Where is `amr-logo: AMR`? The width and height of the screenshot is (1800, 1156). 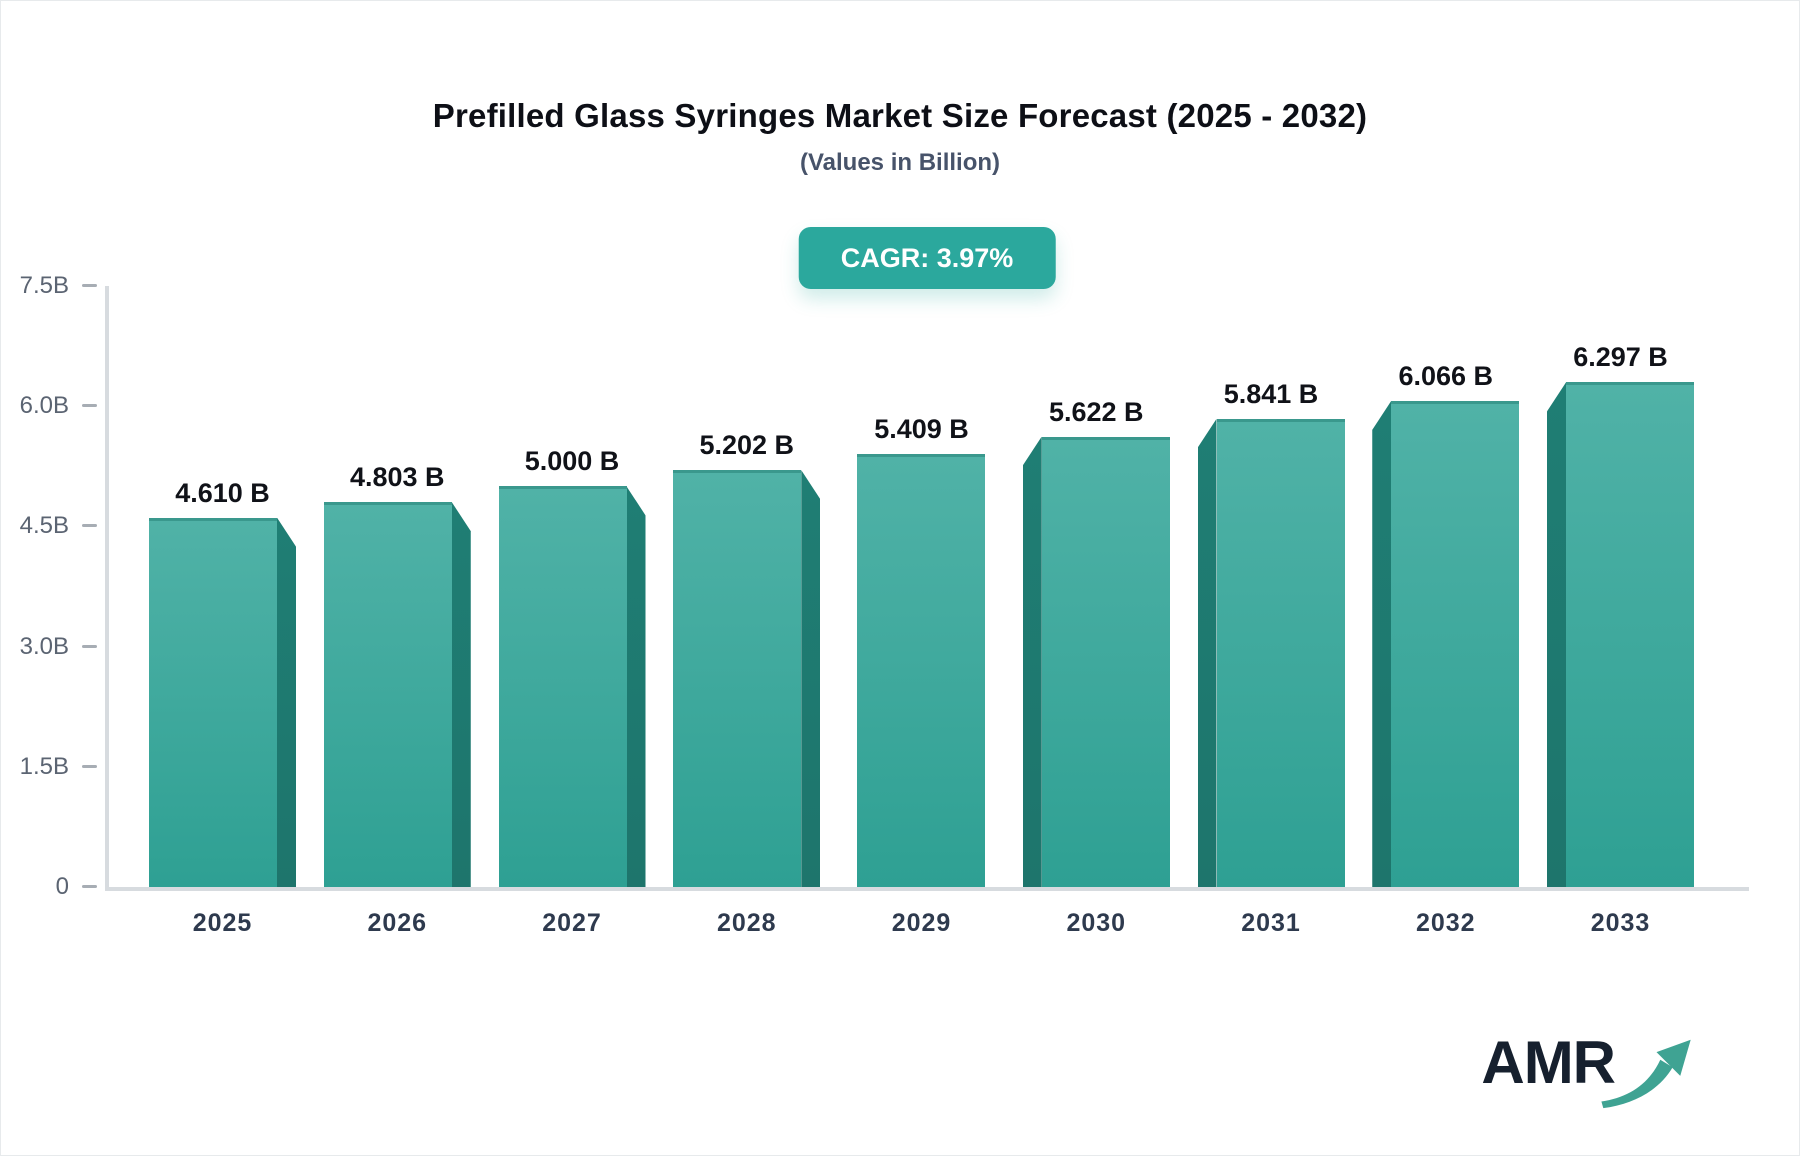 amr-logo: AMR is located at coordinates (1588, 1072).